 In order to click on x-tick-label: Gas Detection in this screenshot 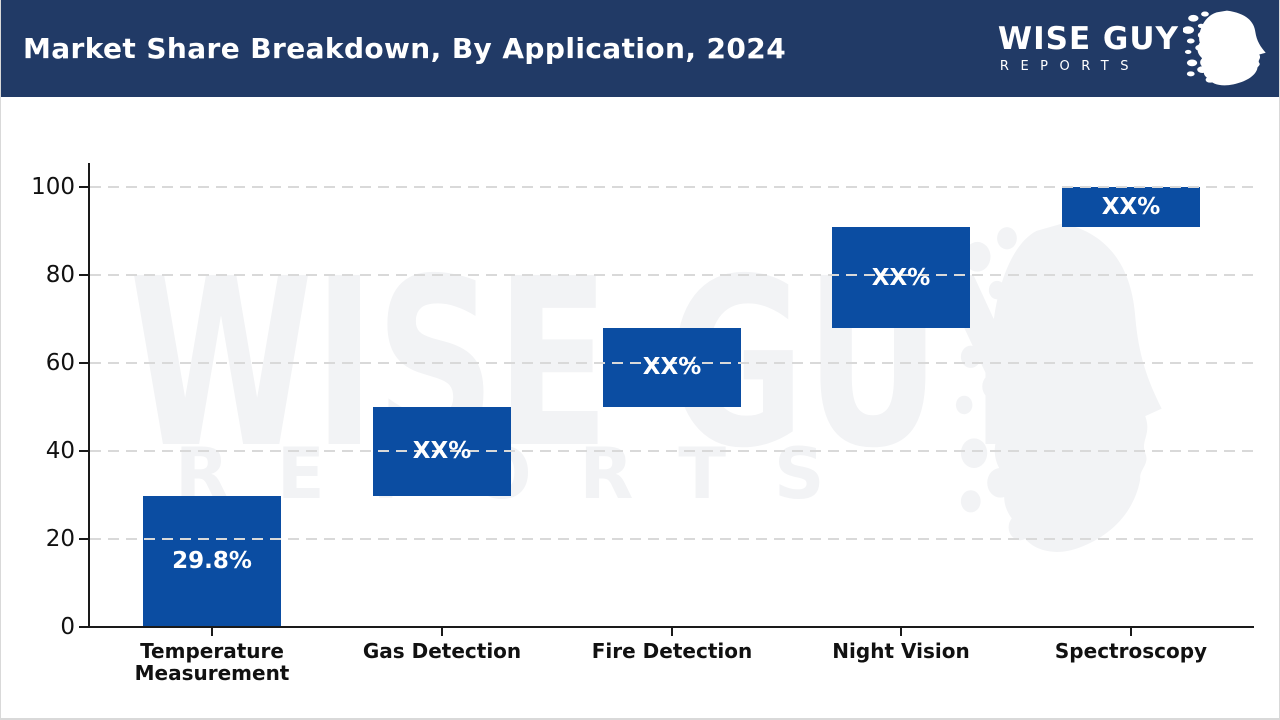, I will do `click(442, 651)`.